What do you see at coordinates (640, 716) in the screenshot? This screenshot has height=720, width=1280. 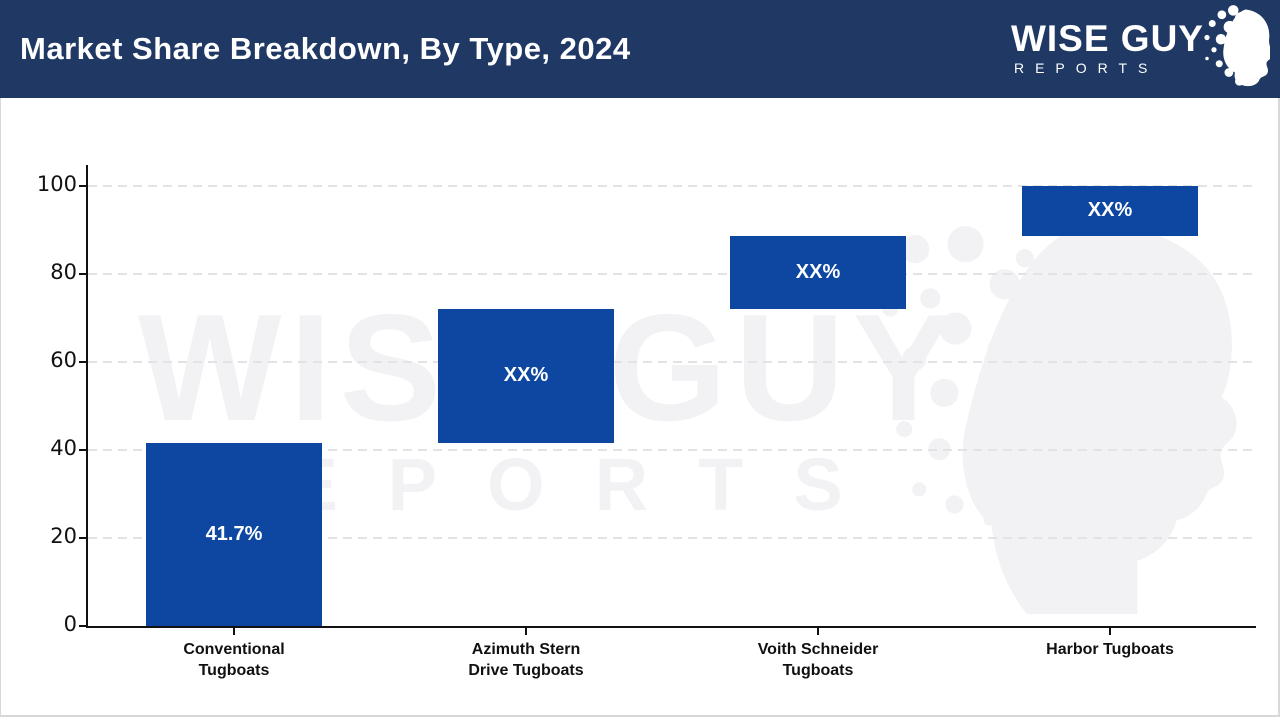 I see `page-border-bottom` at bounding box center [640, 716].